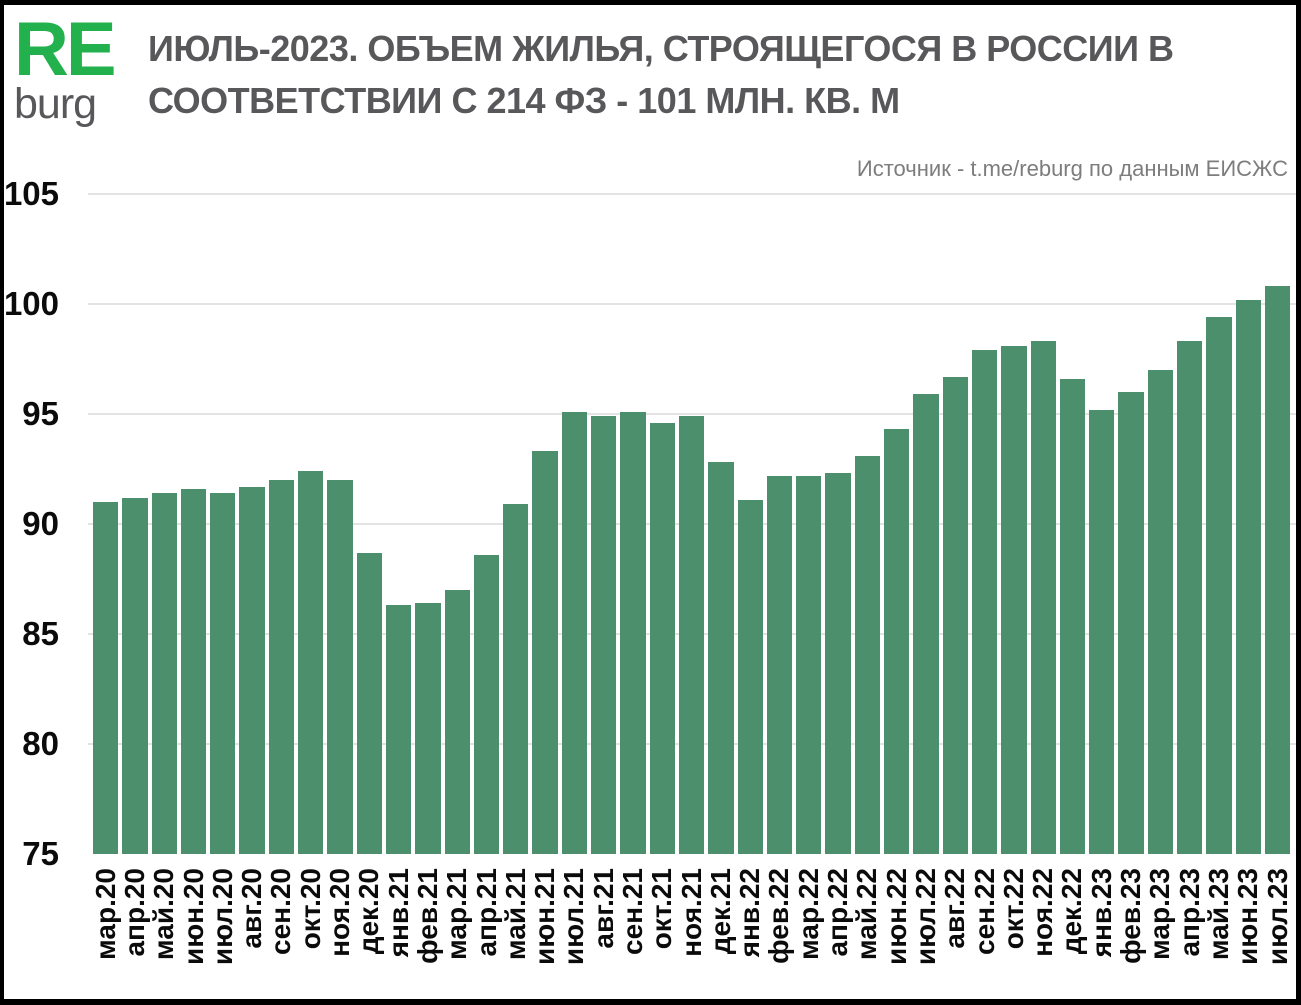 This screenshot has height=1005, width=1301. I want to click on x-tick-label: окт.20, so click(310, 933).